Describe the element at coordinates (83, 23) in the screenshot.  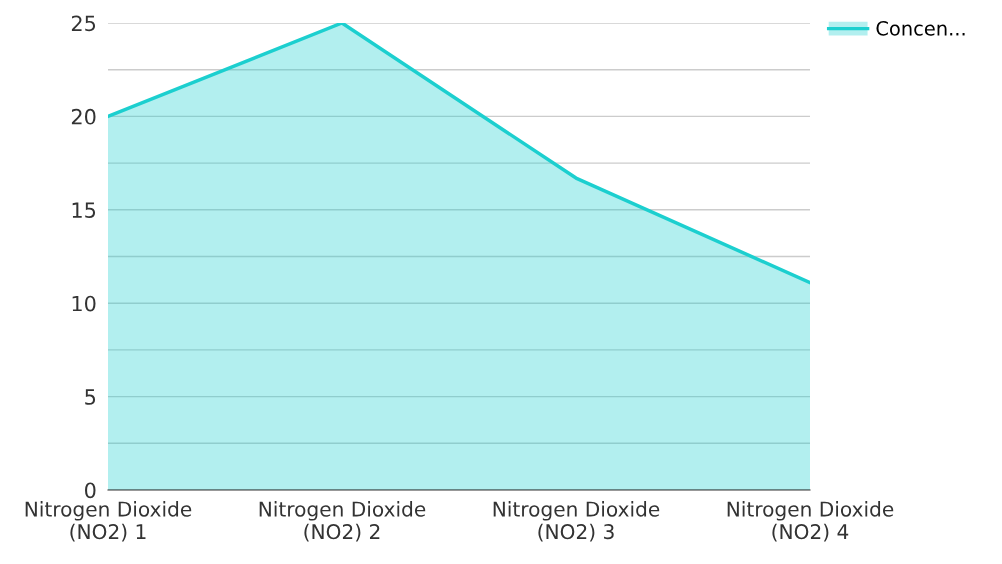
I see `y-tick-label: 25` at that location.